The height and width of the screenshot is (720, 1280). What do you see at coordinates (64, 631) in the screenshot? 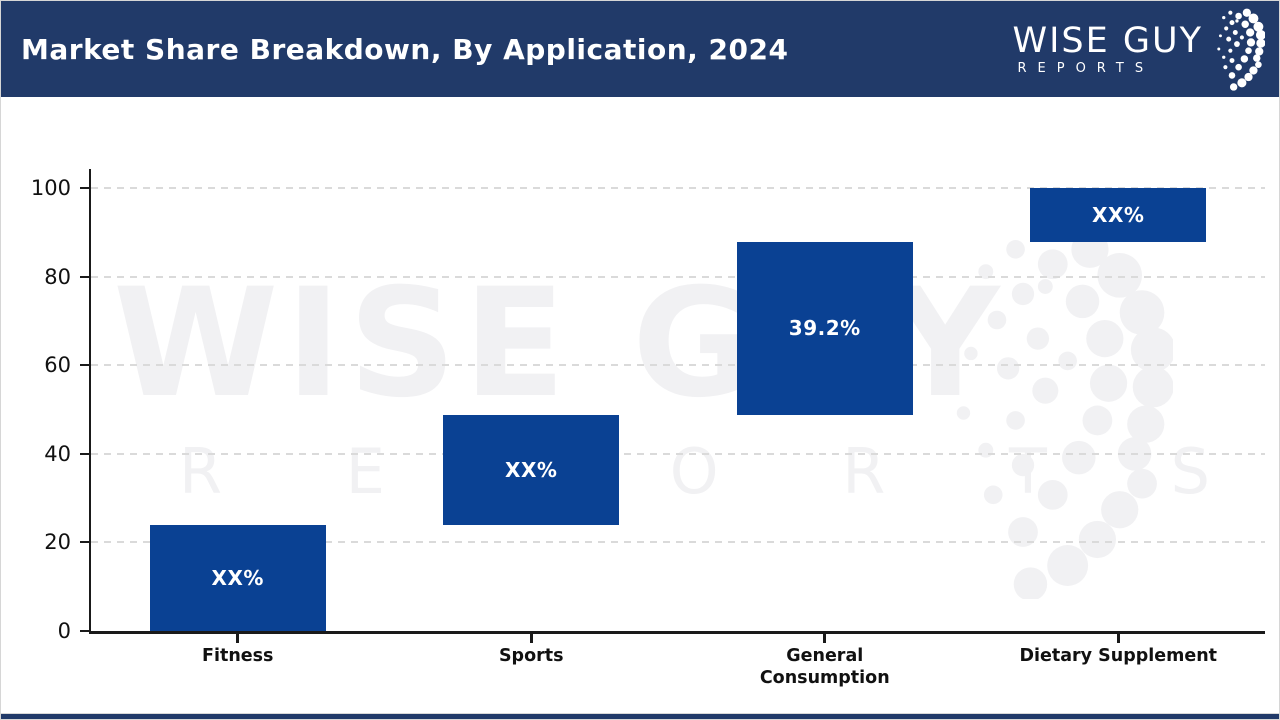
I see `y-tick-label: 0` at bounding box center [64, 631].